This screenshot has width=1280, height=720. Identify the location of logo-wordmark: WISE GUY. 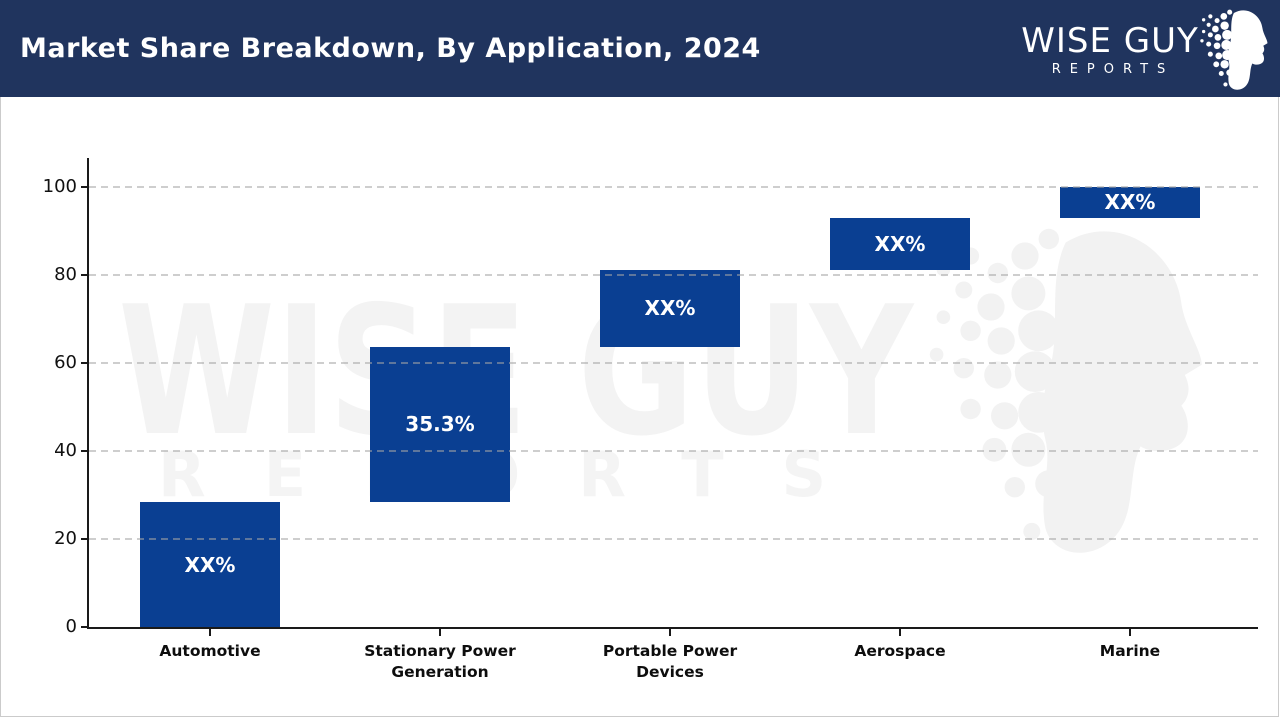
(1110, 41).